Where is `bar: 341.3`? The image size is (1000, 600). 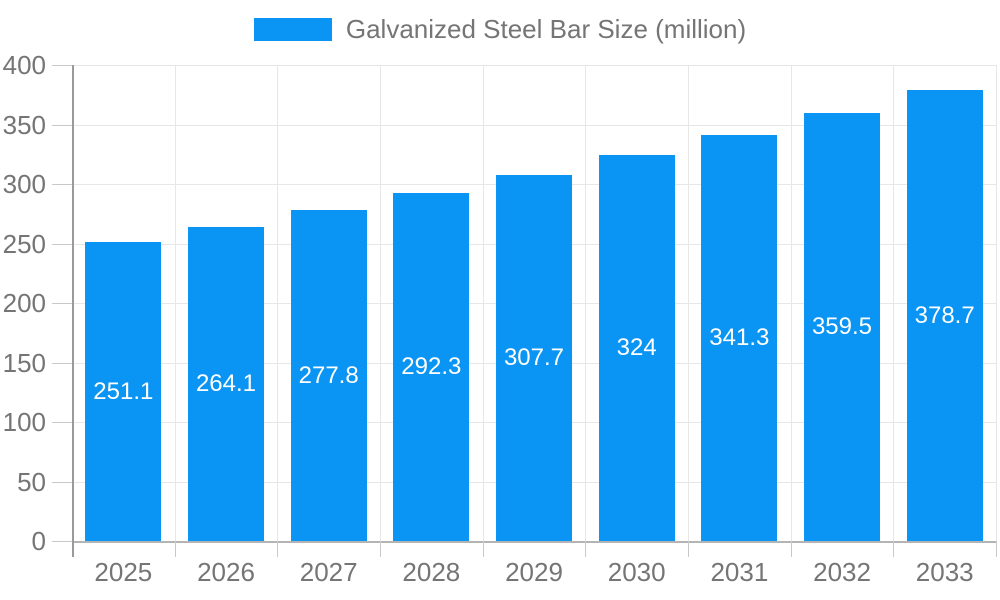
bar: 341.3 is located at coordinates (739, 337).